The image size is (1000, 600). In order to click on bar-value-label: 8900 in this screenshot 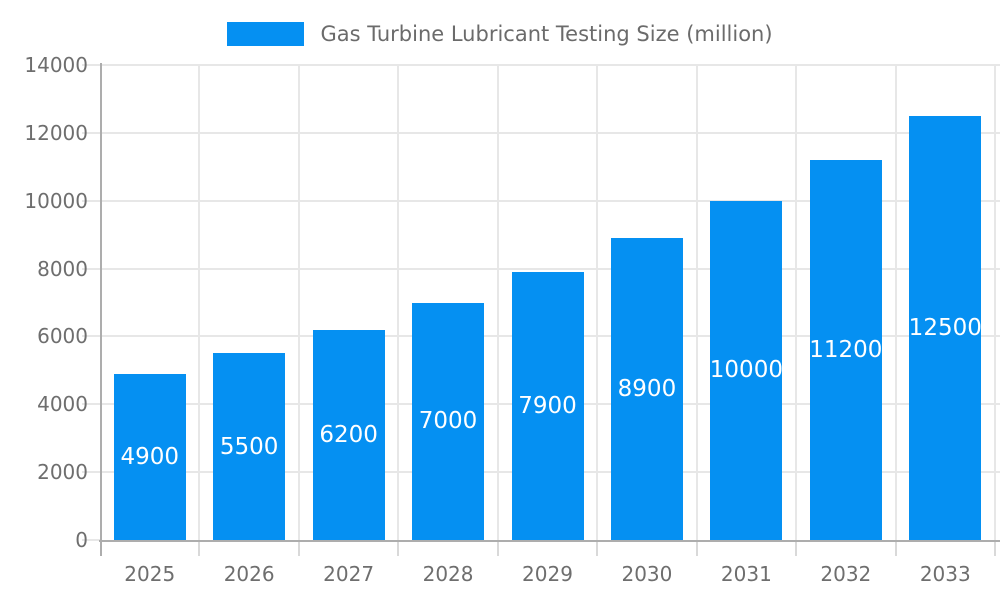, I will do `click(647, 389)`.